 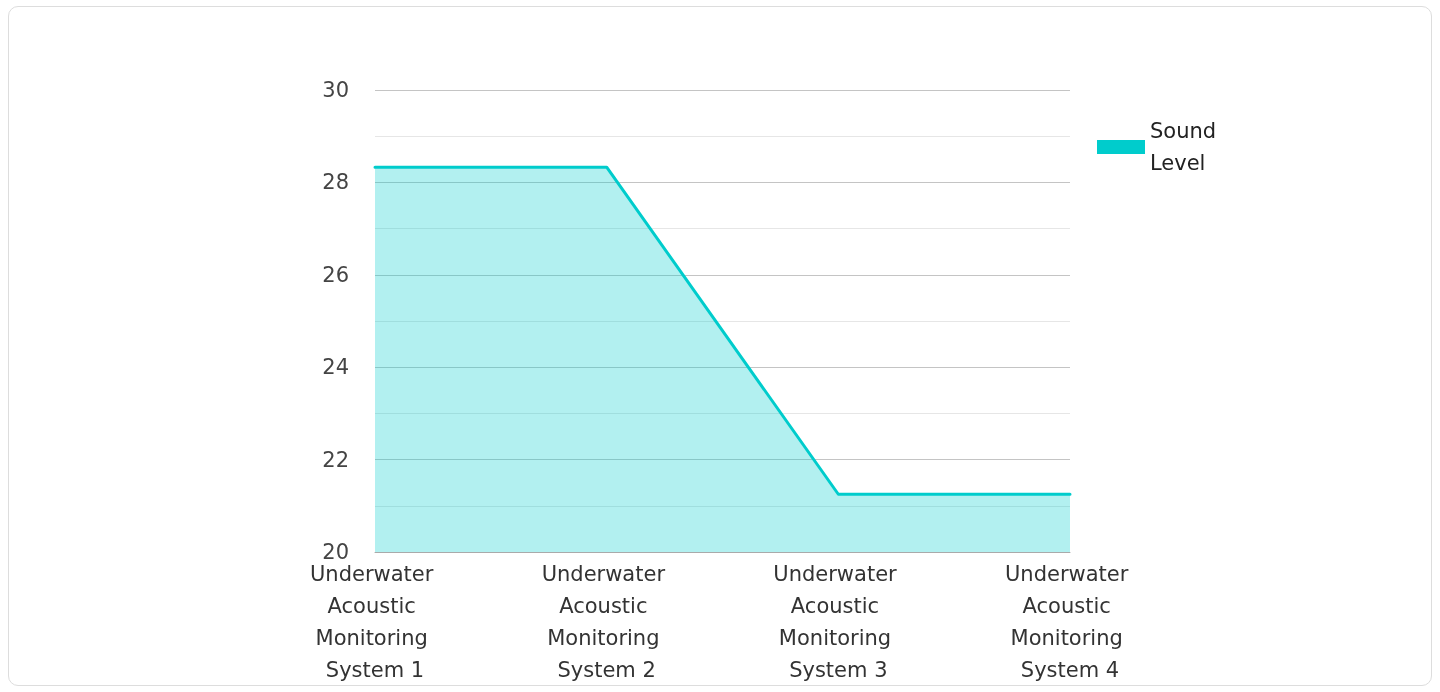 I want to click on y-tick-label: 24, so click(x=335, y=367).